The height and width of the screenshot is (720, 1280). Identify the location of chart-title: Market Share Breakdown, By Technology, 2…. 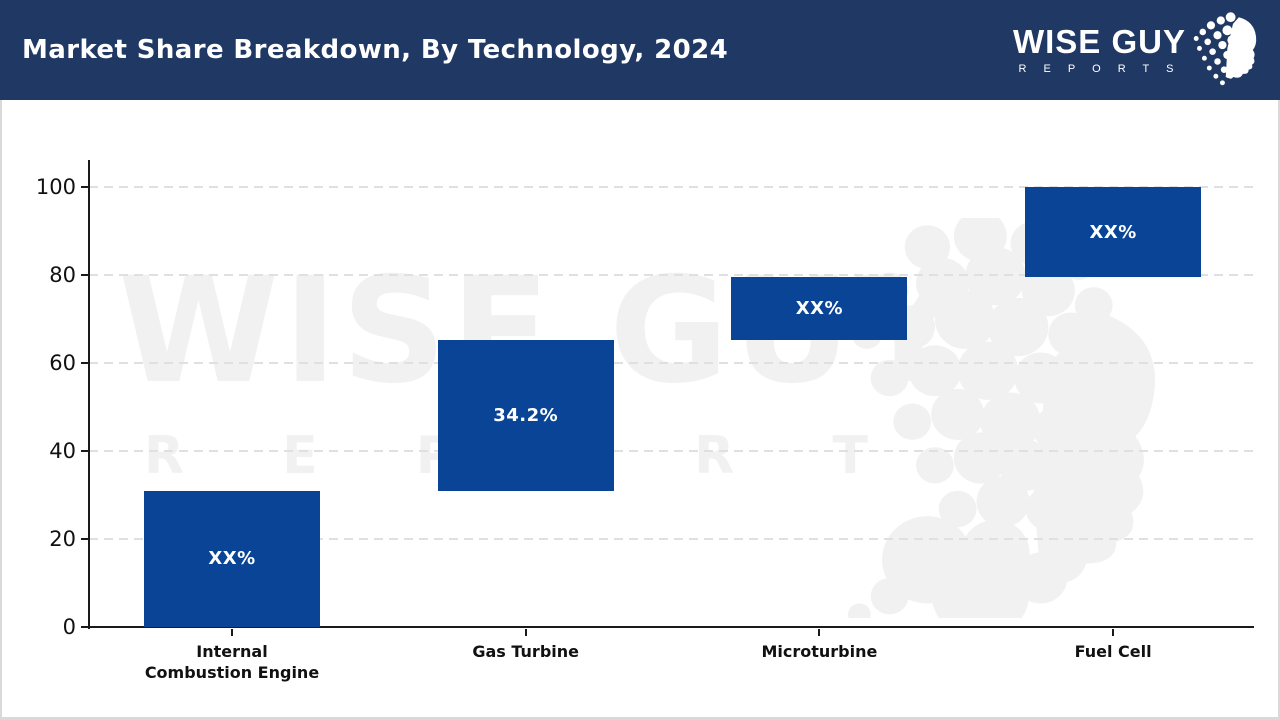
(375, 50).